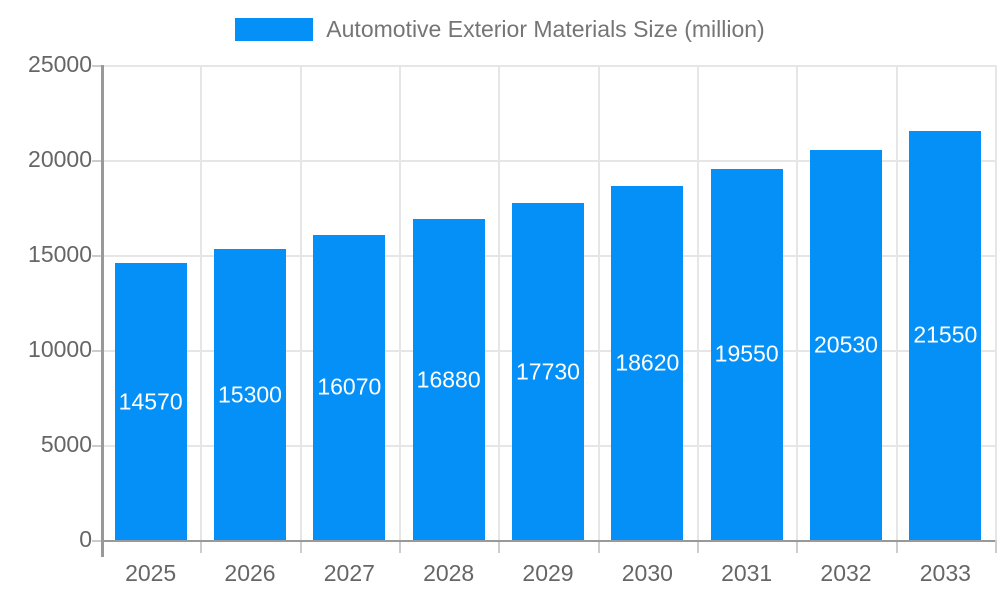  What do you see at coordinates (747, 573) in the screenshot?
I see `x-tick-label: 2031` at bounding box center [747, 573].